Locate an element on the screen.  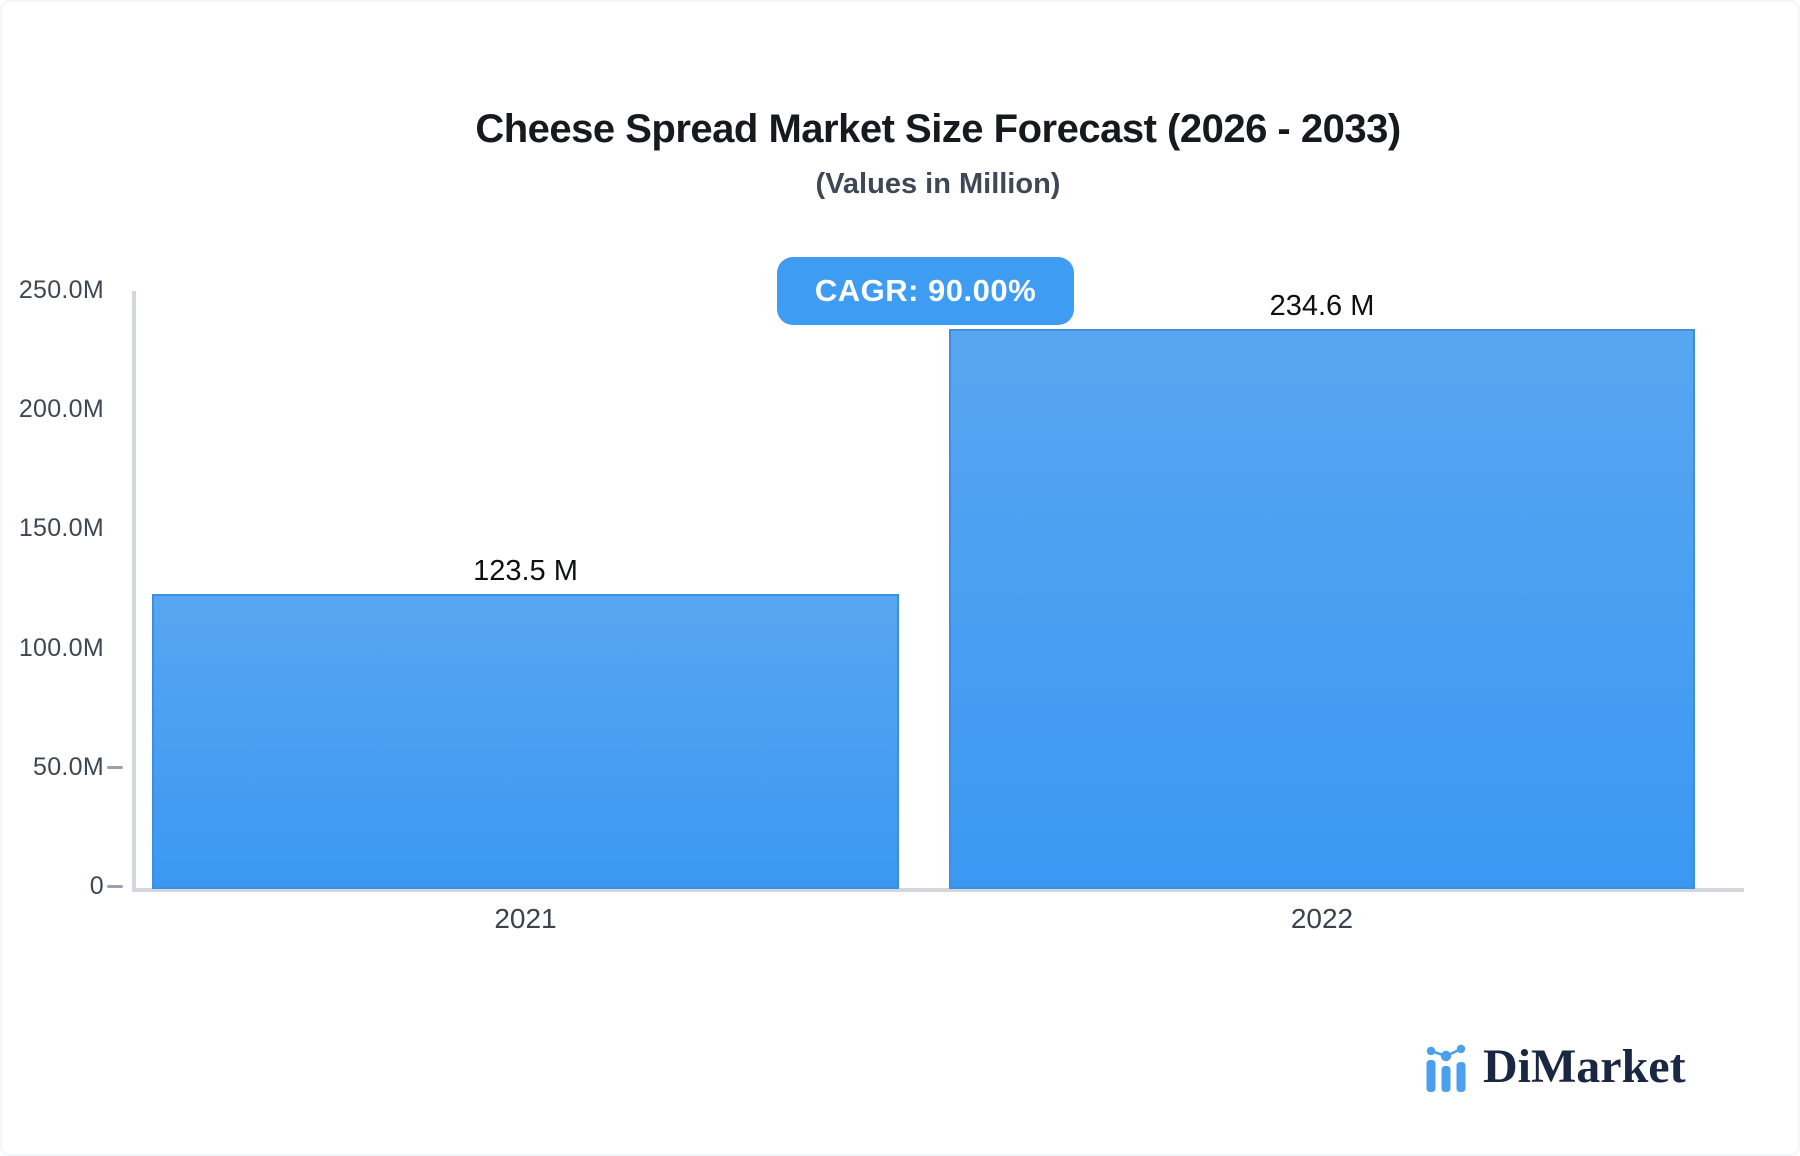
cagr-badge: CAGR: 90.00% is located at coordinates (925, 291).